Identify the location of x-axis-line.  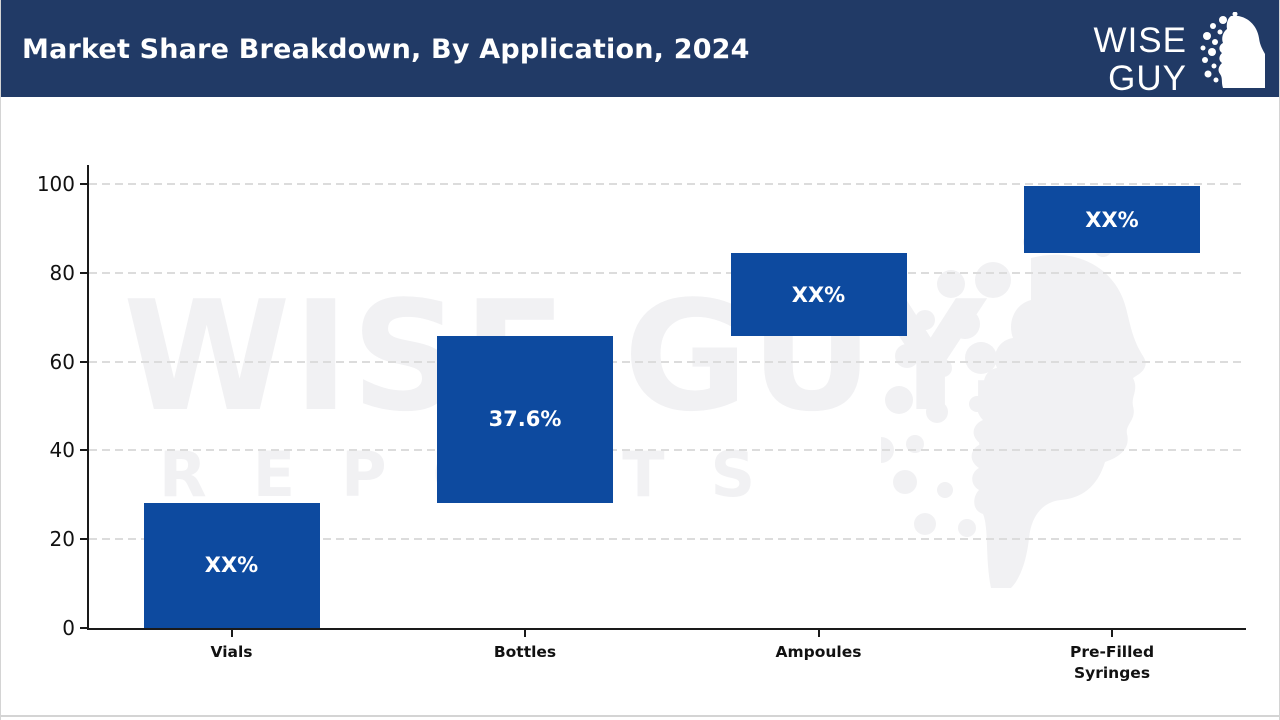
(666, 629).